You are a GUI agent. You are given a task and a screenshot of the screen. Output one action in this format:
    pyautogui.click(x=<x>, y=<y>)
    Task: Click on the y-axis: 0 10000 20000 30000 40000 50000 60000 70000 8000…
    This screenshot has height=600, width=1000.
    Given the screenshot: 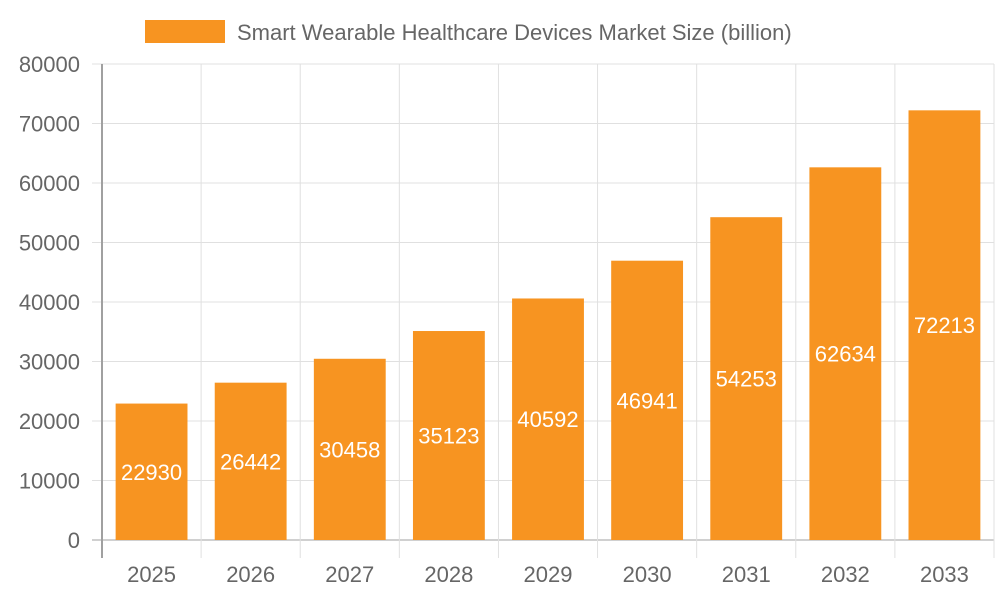 What is the action you would take?
    pyautogui.click(x=49, y=302)
    